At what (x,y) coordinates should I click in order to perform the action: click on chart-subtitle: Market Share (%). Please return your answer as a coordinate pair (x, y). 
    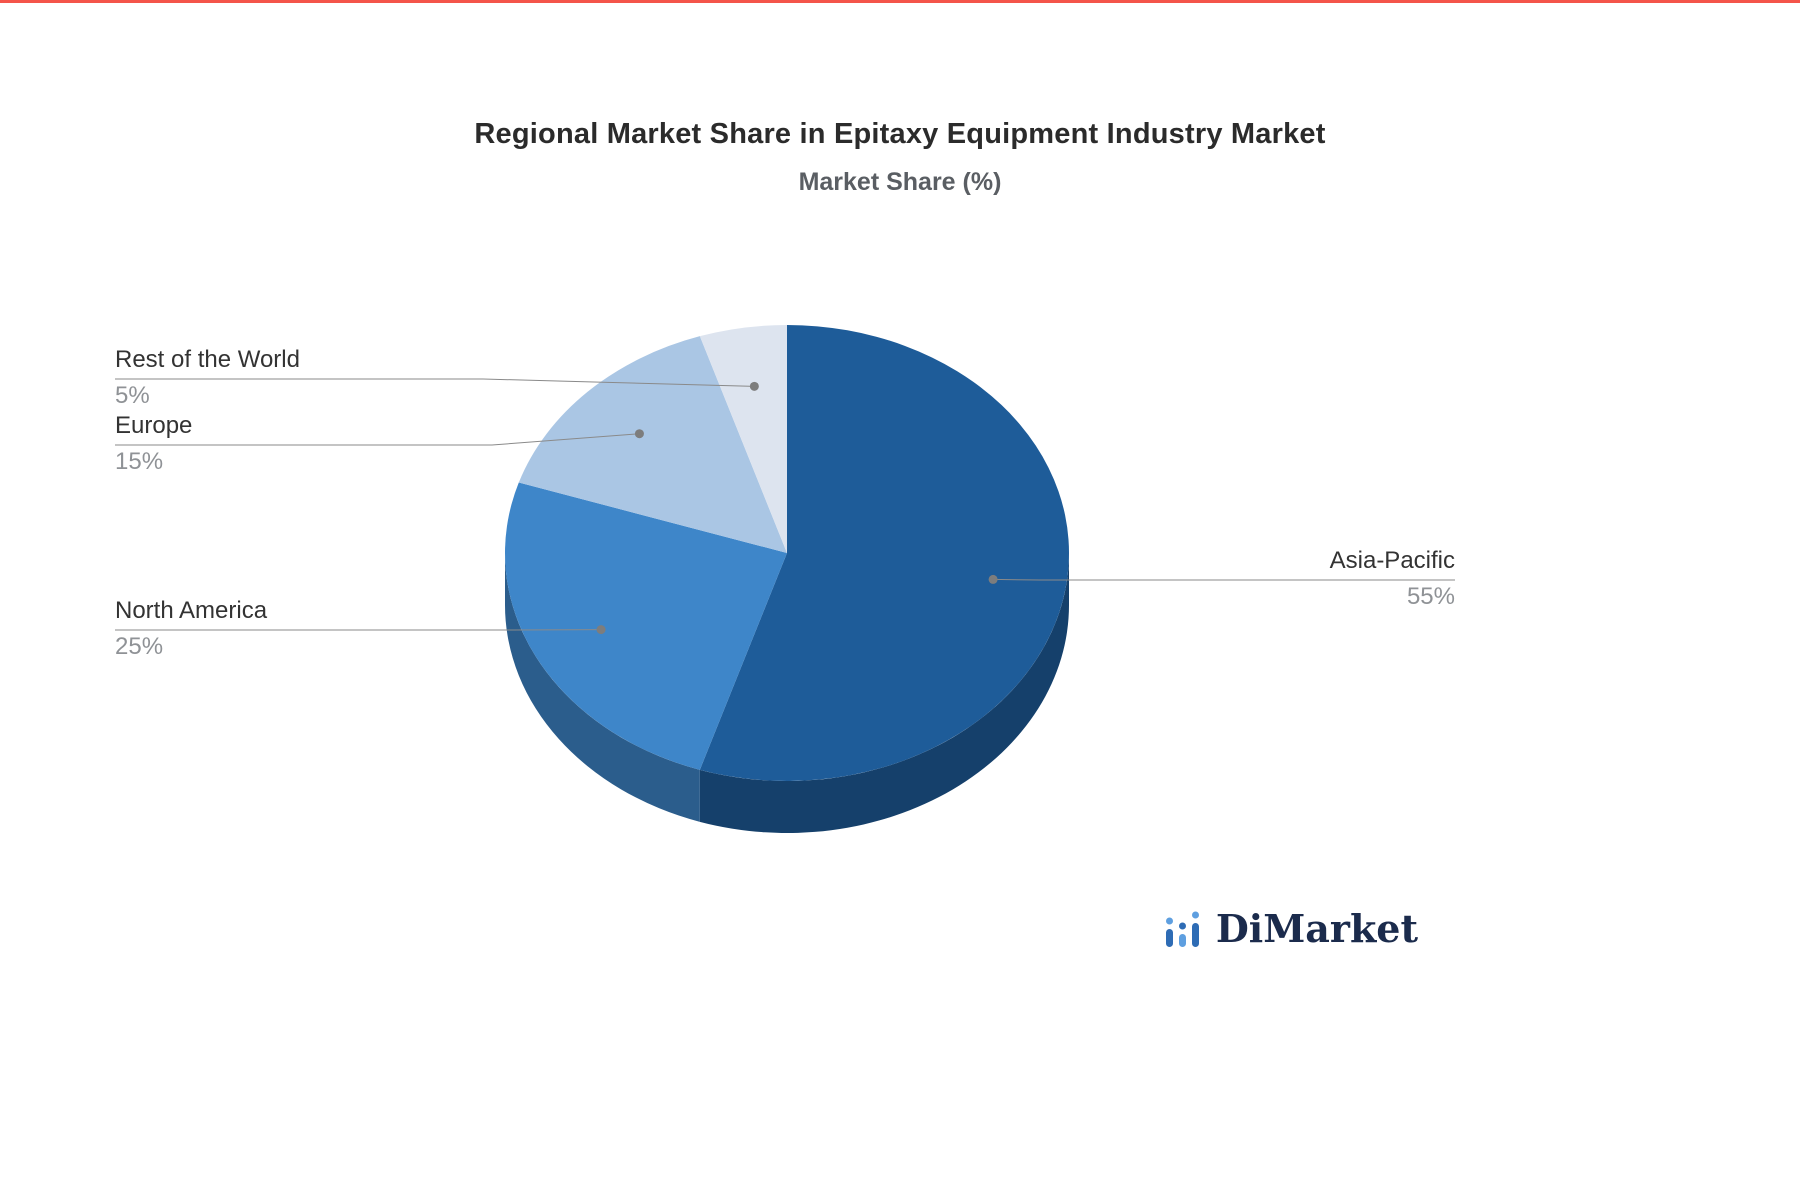
    Looking at the image, I should click on (900, 182).